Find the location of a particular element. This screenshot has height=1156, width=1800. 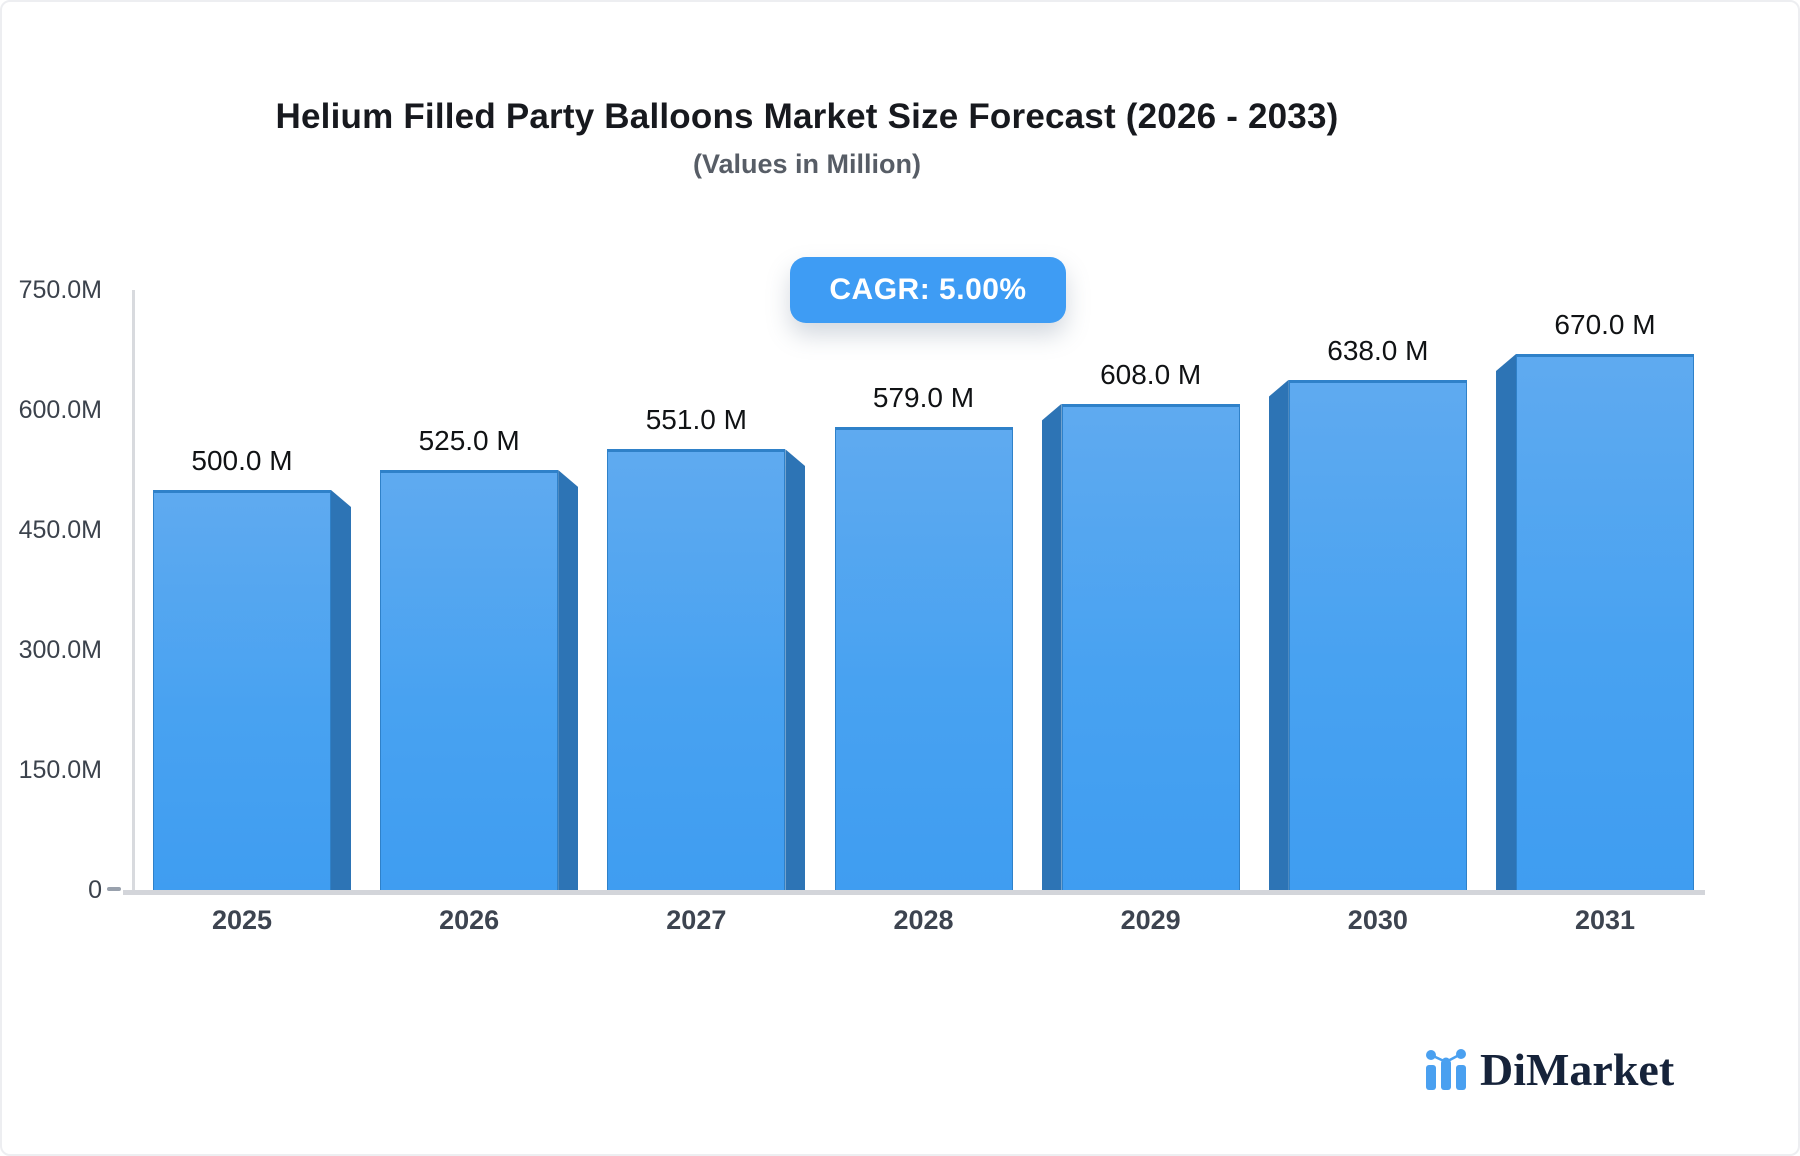

y-axis-label: 450.0M is located at coordinates (60, 530).